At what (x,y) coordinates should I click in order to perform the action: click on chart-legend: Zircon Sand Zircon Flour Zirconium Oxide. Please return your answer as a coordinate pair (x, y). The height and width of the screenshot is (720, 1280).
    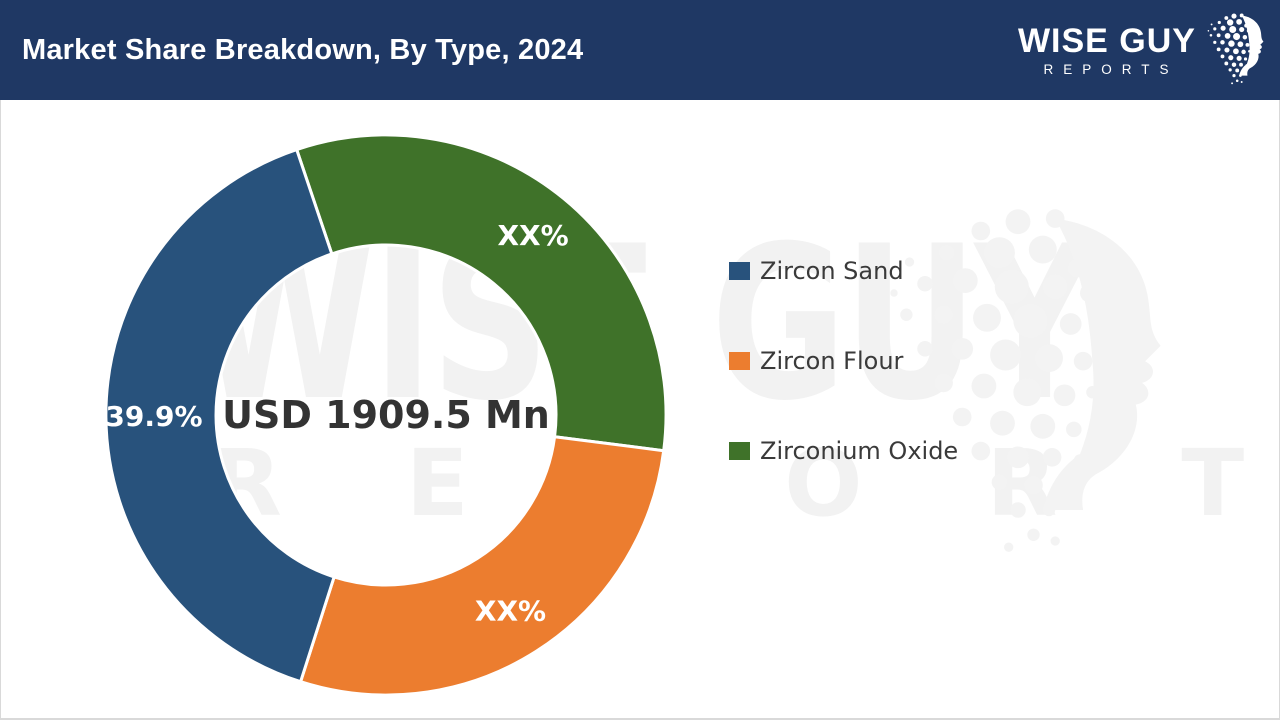
    Looking at the image, I should click on (843, 389).